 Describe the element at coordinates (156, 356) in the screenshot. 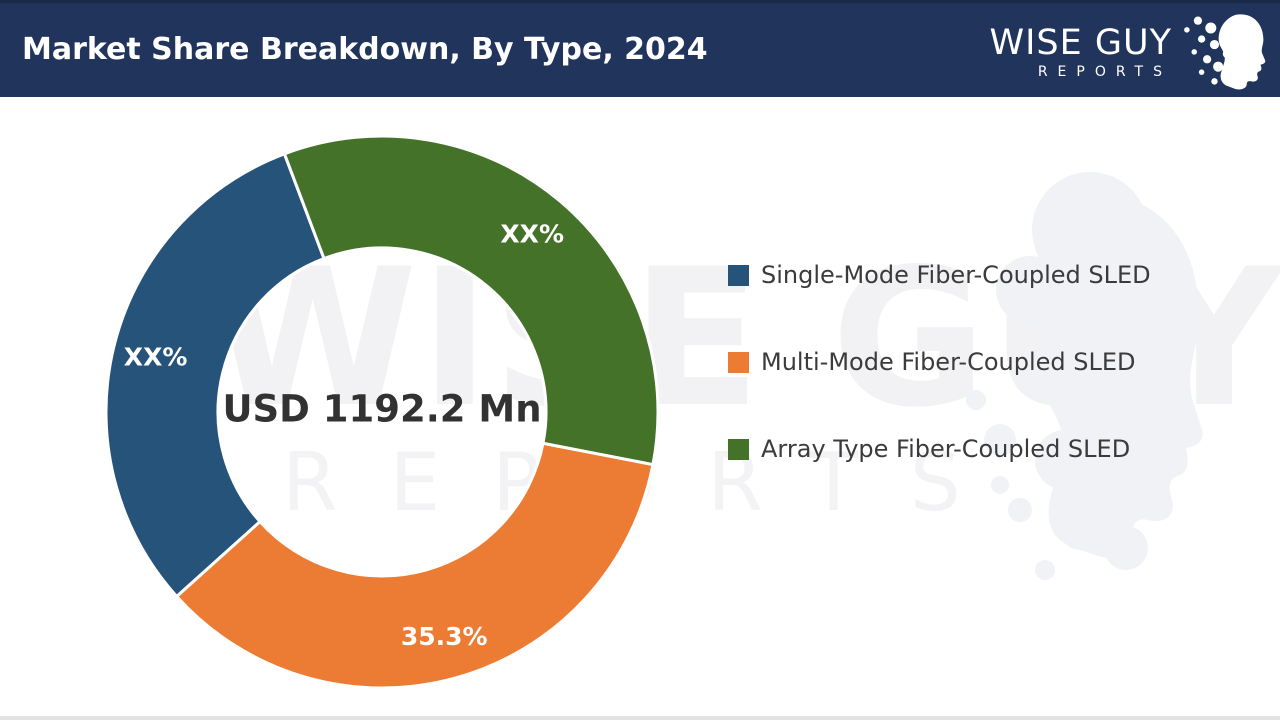

I see `segment-label-0: XX%` at that location.